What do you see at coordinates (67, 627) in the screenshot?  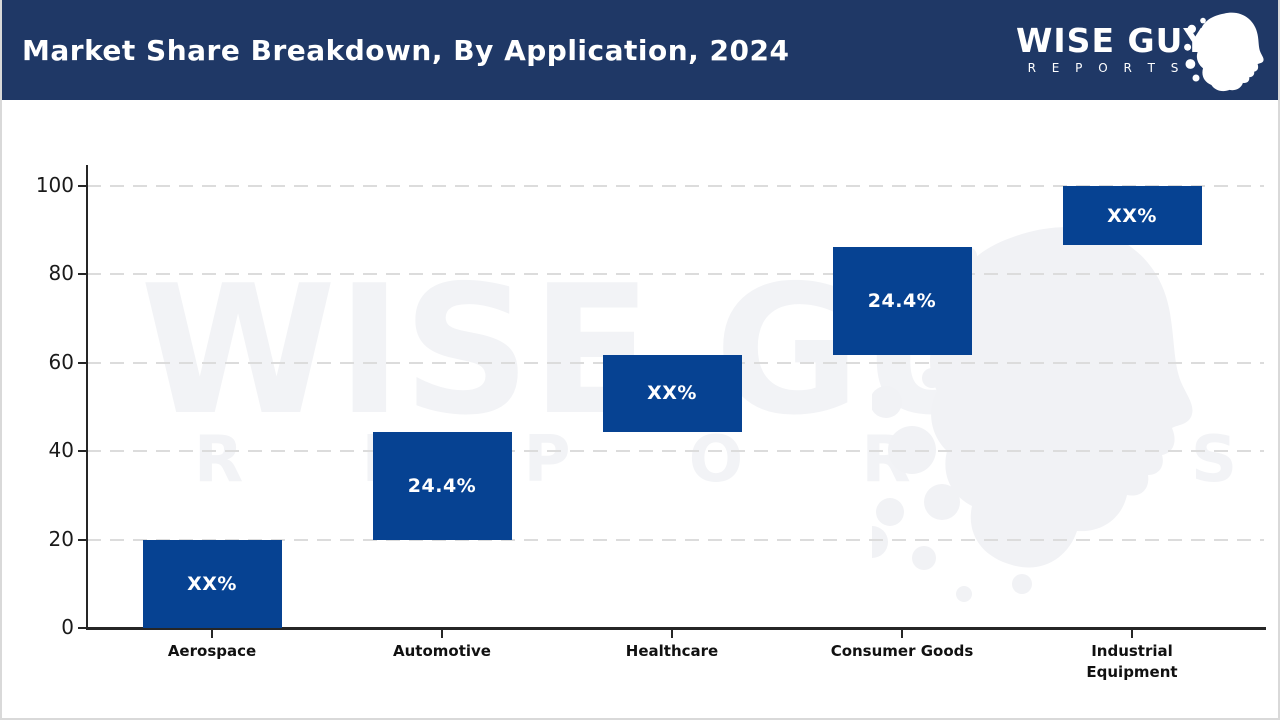 I see `y-tick-label-0: 0` at bounding box center [67, 627].